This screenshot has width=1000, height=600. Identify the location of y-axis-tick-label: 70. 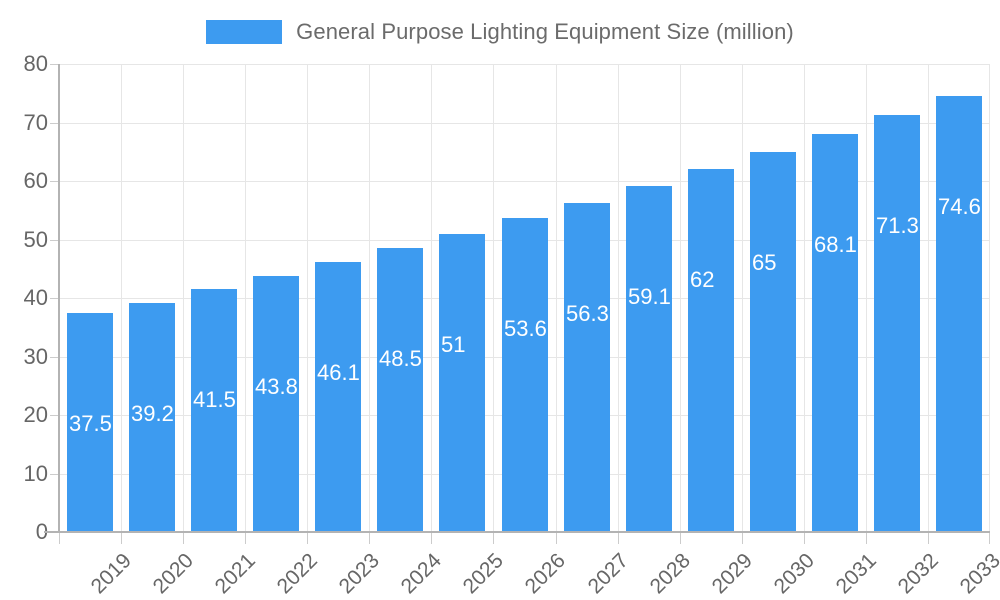
(35, 122).